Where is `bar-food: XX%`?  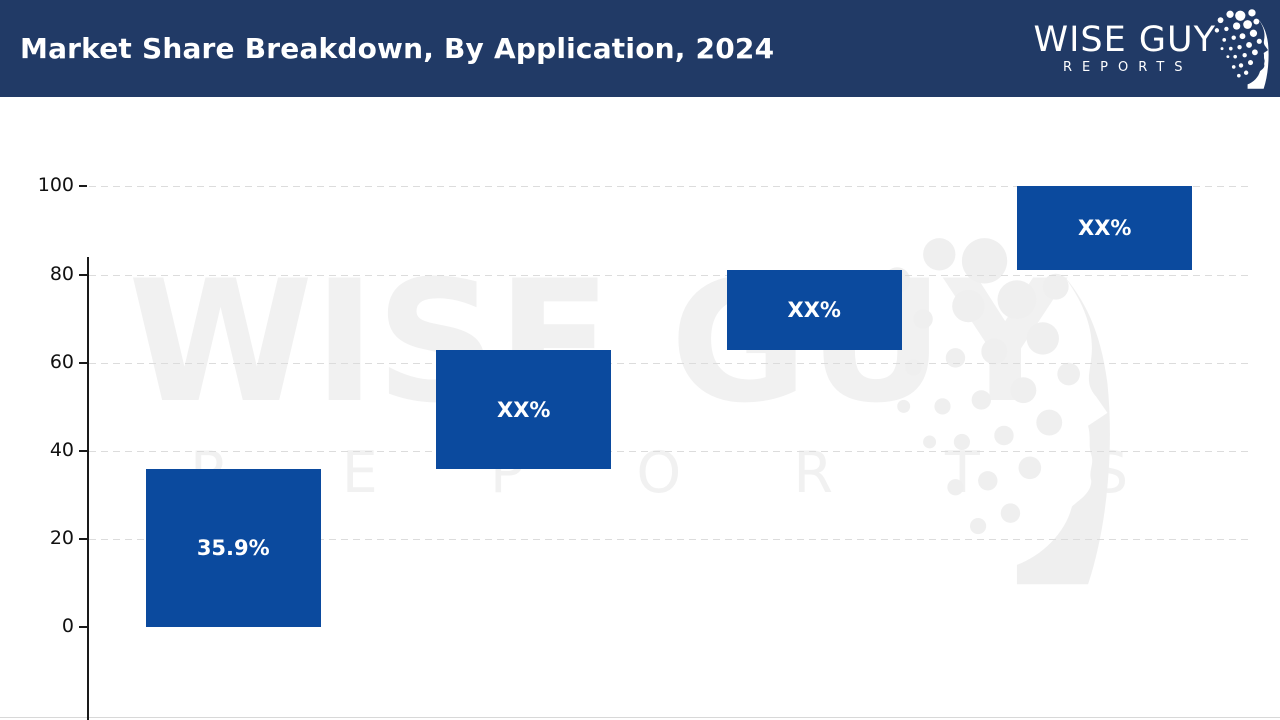 bar-food: XX% is located at coordinates (524, 409).